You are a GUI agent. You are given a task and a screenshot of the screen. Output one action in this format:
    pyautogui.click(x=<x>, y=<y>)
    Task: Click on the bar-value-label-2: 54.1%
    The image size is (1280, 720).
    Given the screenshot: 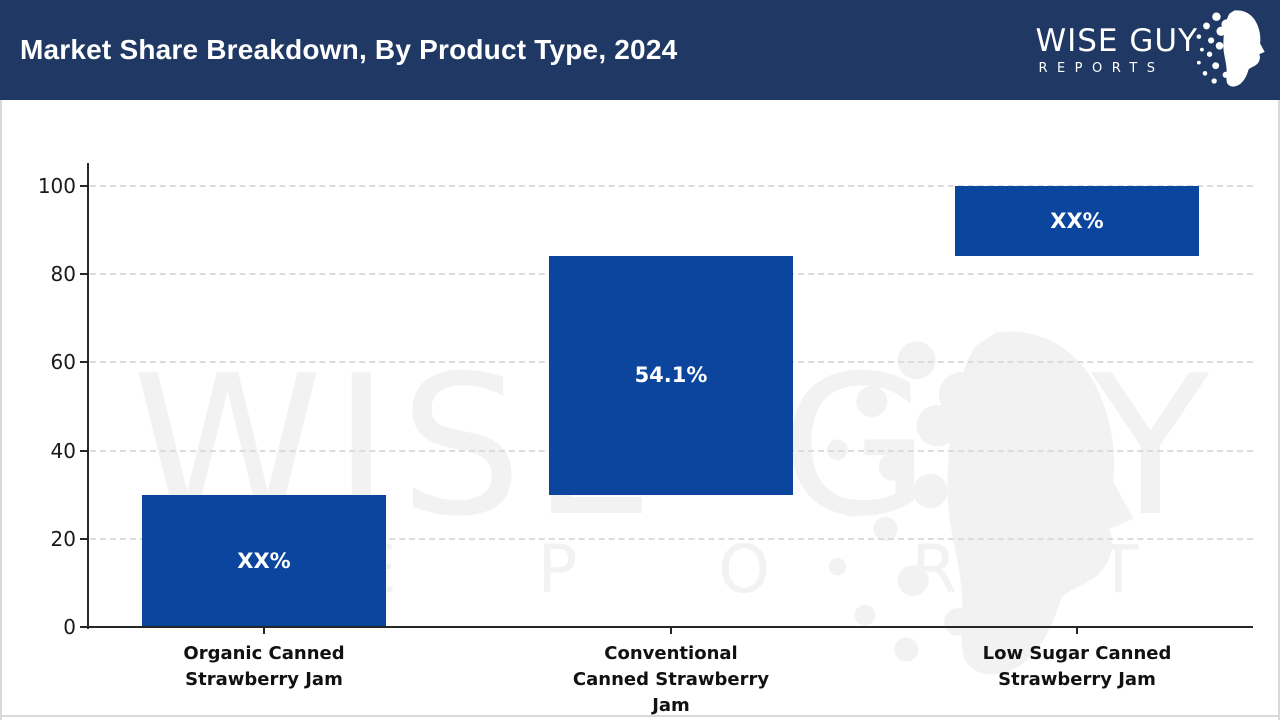 What is the action you would take?
    pyautogui.click(x=671, y=375)
    